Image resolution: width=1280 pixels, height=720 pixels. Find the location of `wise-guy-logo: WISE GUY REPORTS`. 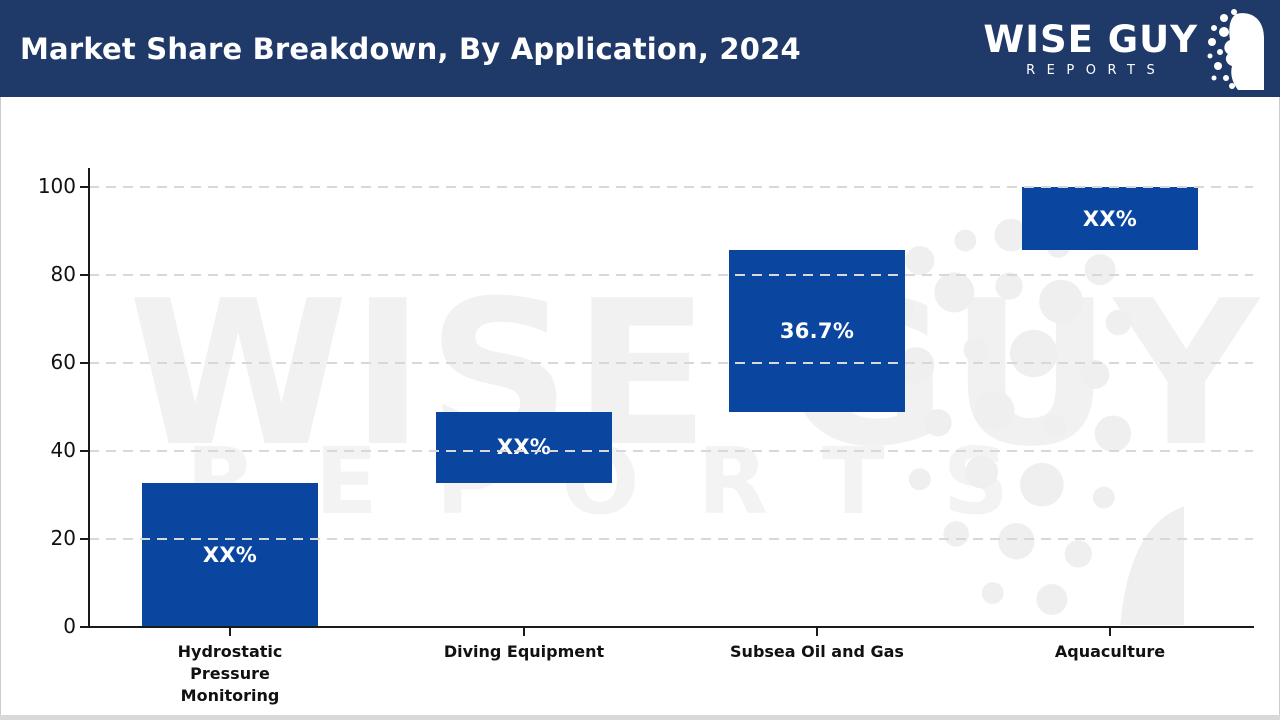

wise-guy-logo: WISE GUY REPORTS is located at coordinates (1124, 49).